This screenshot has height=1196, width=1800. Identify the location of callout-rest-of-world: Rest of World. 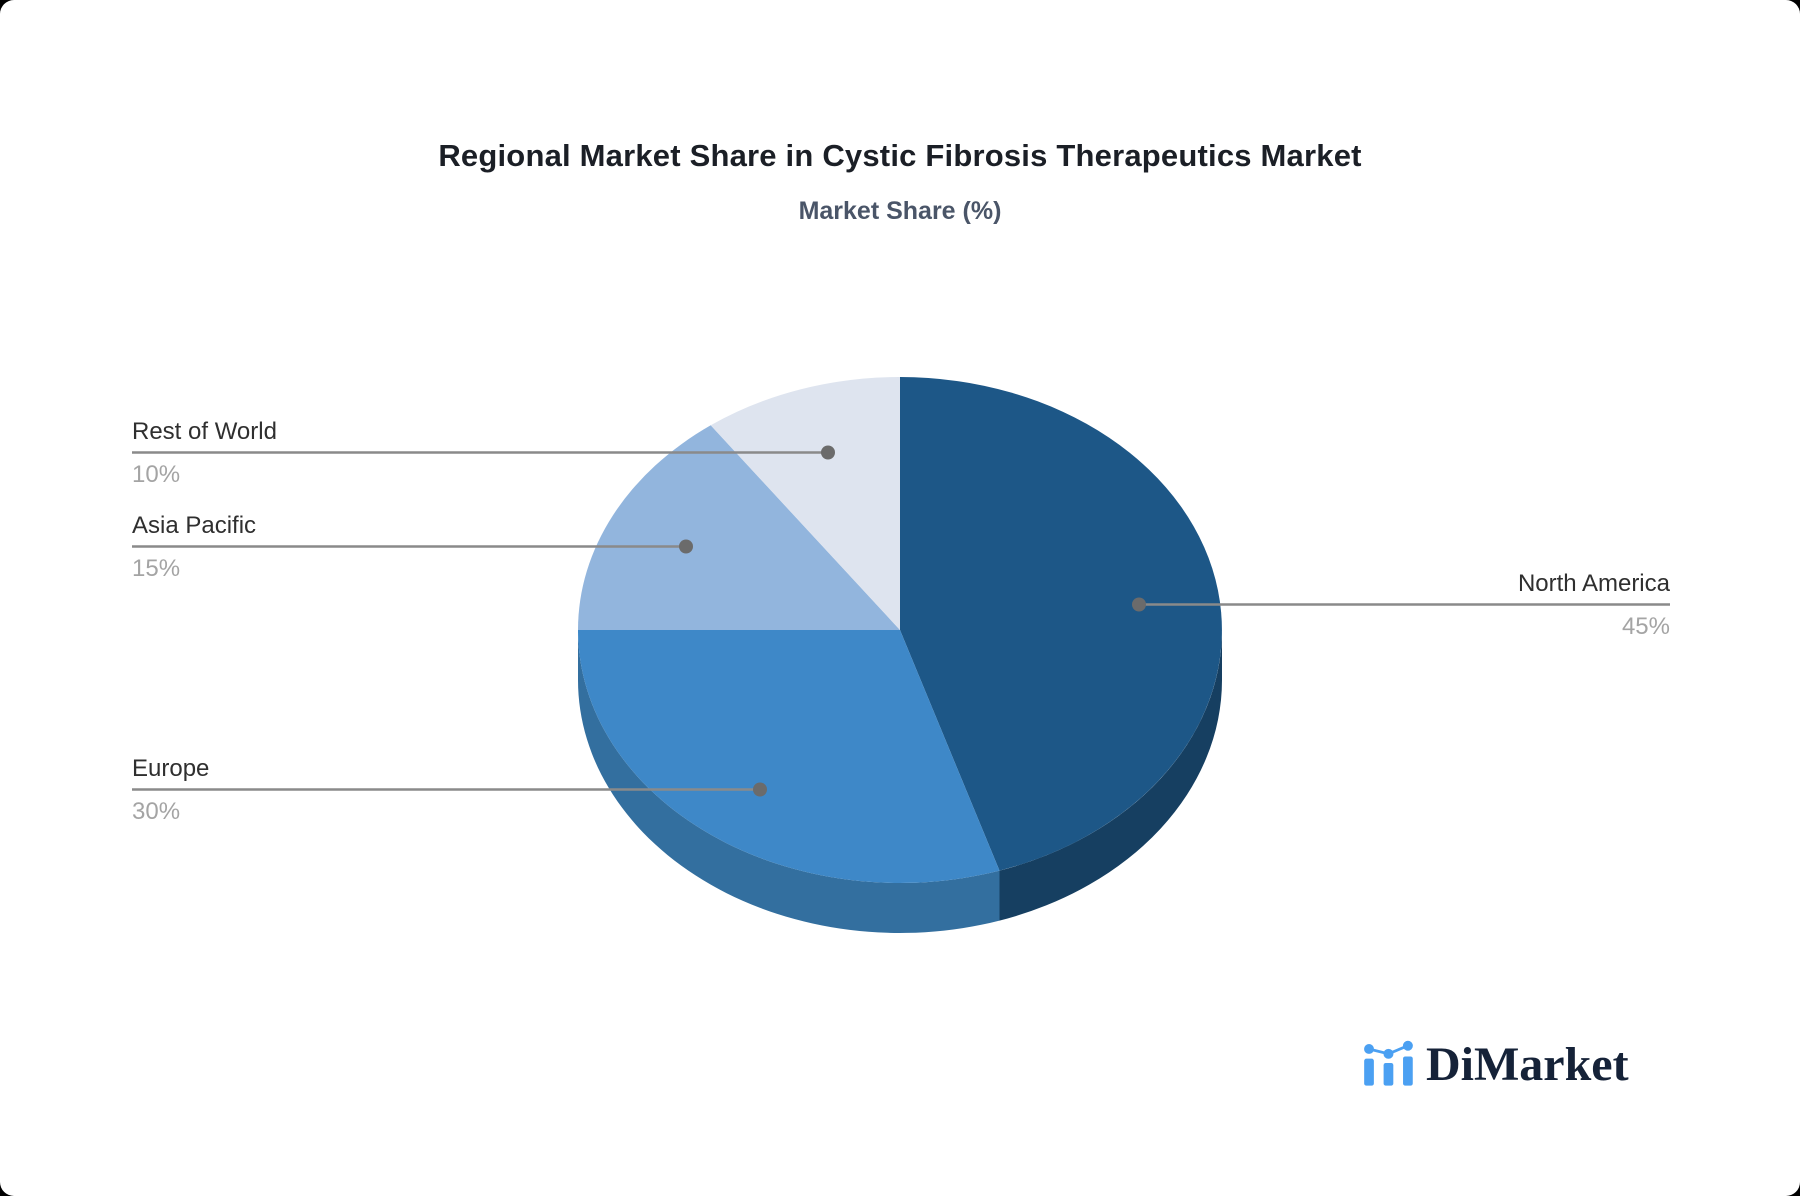
(204, 432).